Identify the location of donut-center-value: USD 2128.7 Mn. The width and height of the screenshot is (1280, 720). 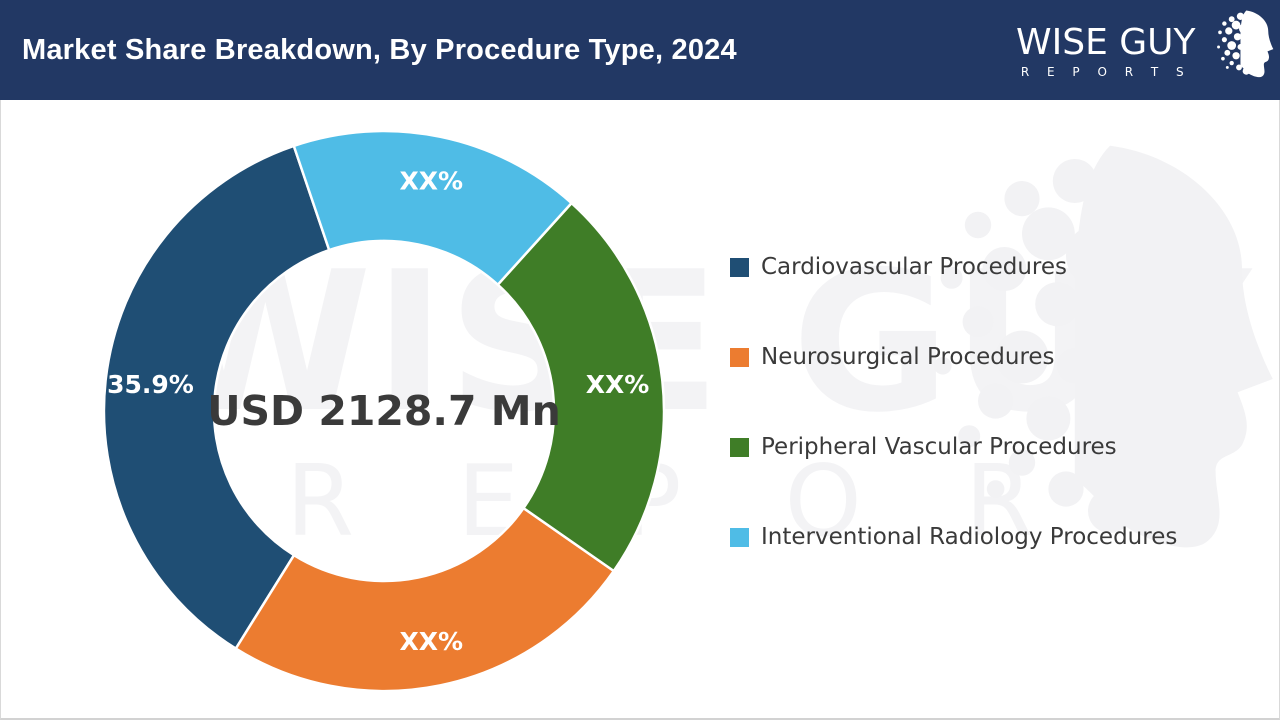
(384, 411).